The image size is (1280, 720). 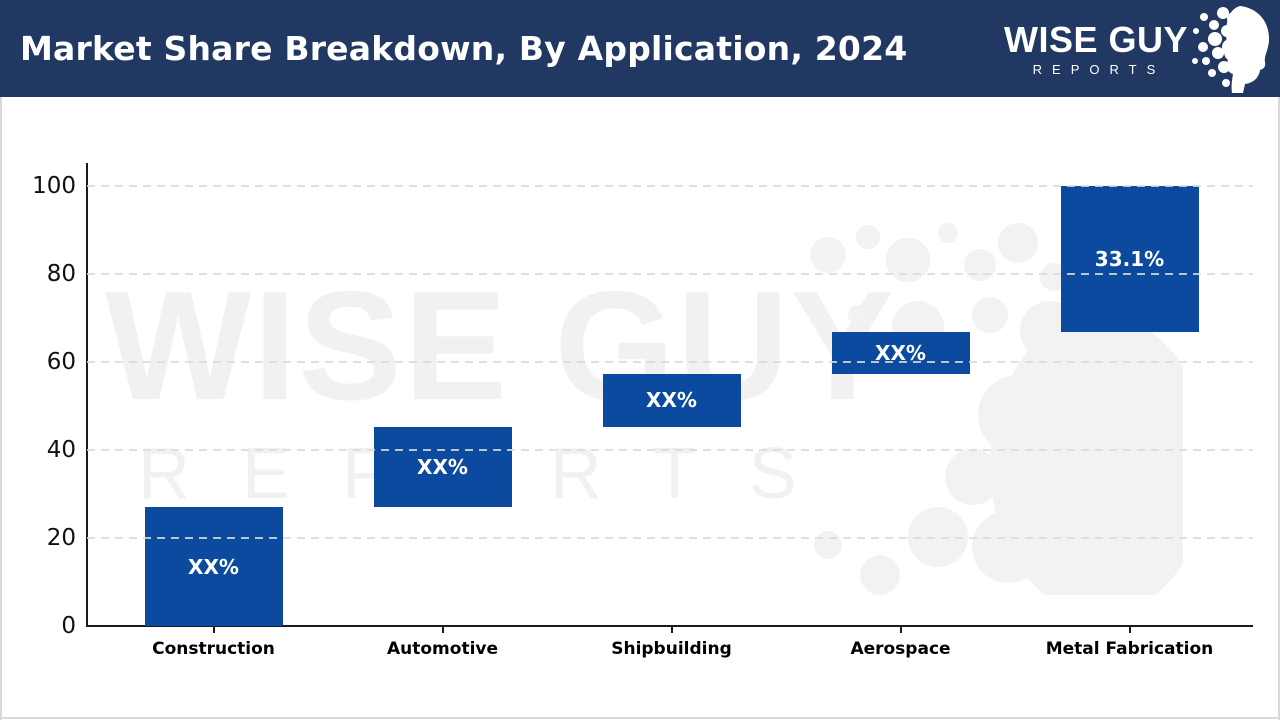 I want to click on y-tick-label-60: 60, so click(x=61, y=362).